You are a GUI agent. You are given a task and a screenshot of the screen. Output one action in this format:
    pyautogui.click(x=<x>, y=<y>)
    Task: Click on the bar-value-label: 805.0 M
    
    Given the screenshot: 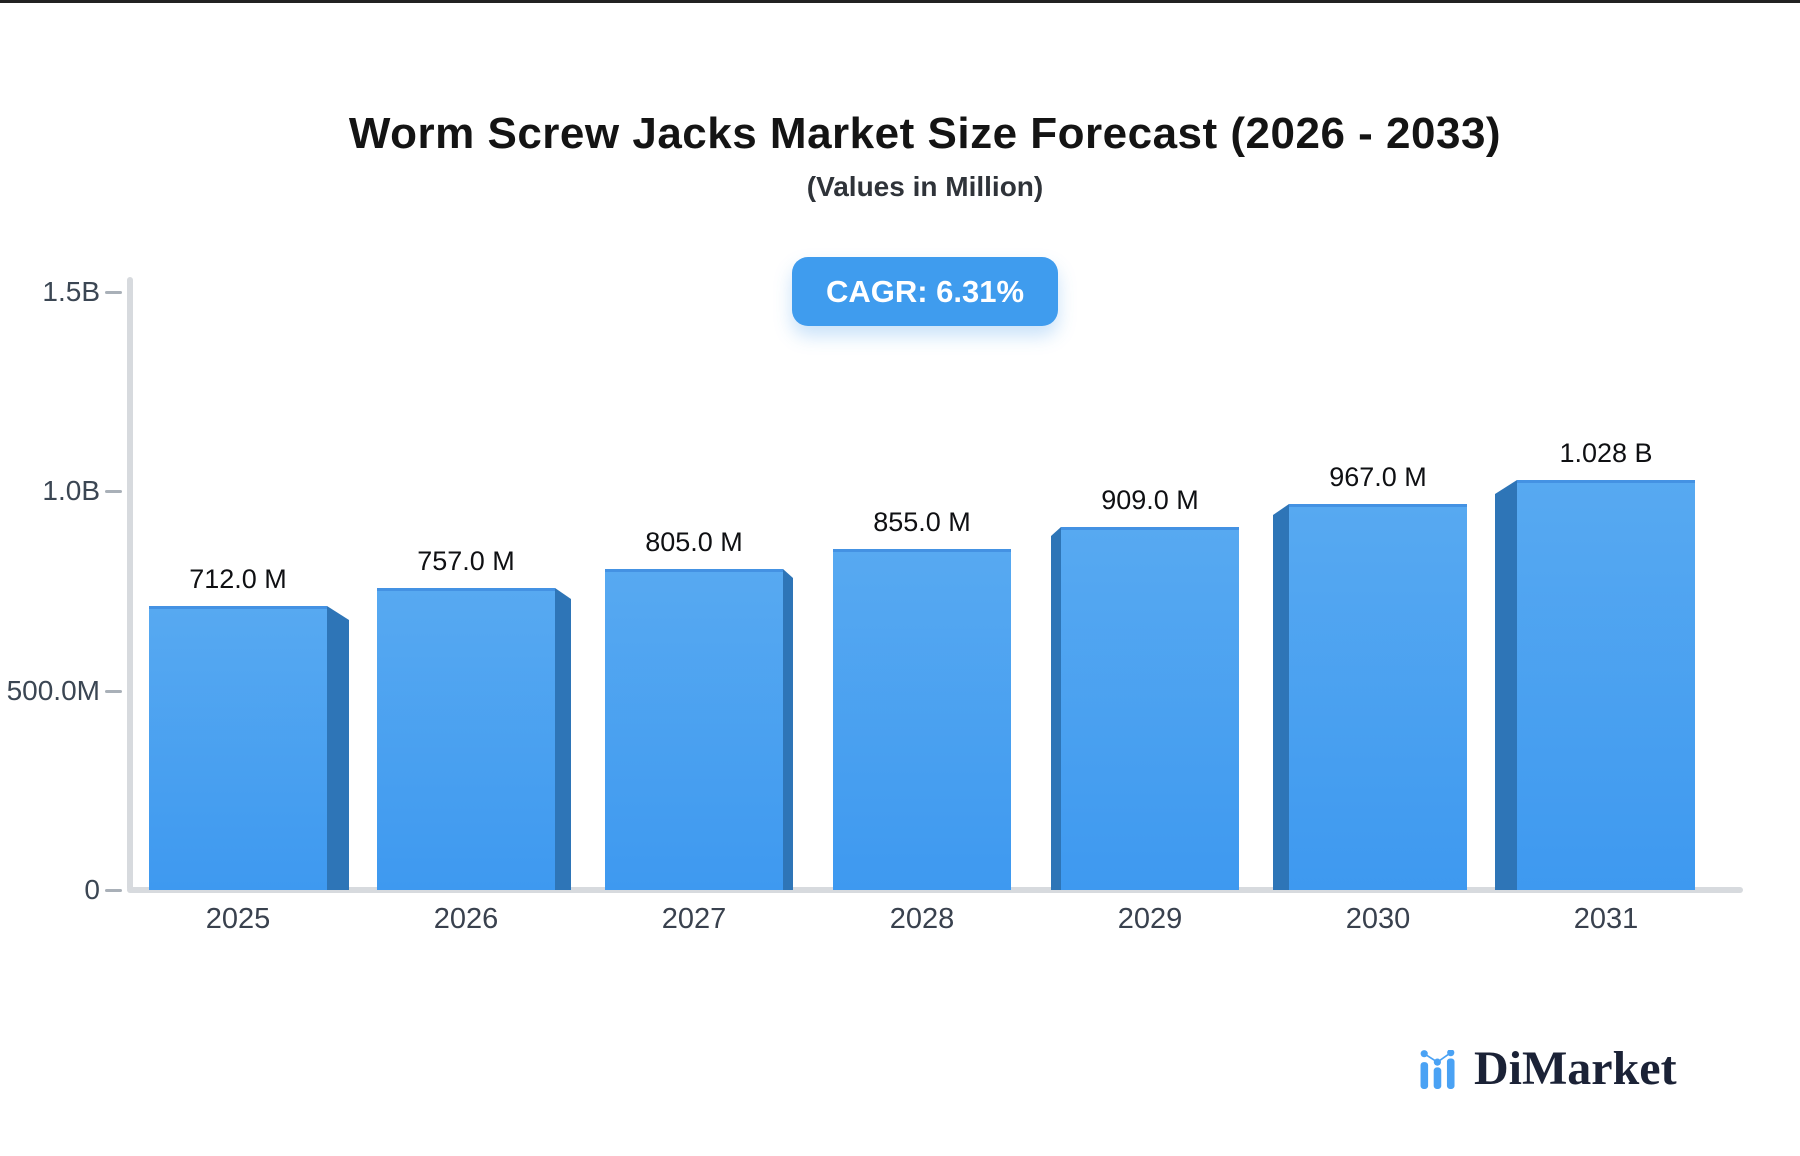 What is the action you would take?
    pyautogui.click(x=694, y=542)
    